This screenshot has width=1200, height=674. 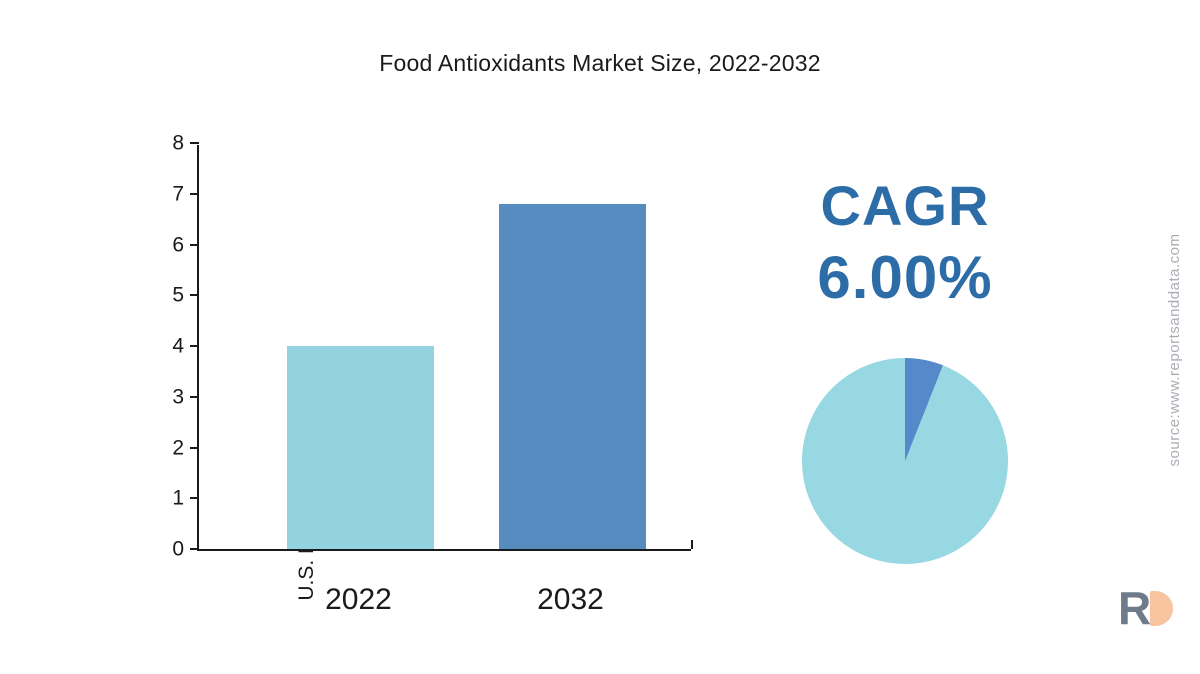 What do you see at coordinates (178, 498) in the screenshot?
I see `y-tick-label: 1` at bounding box center [178, 498].